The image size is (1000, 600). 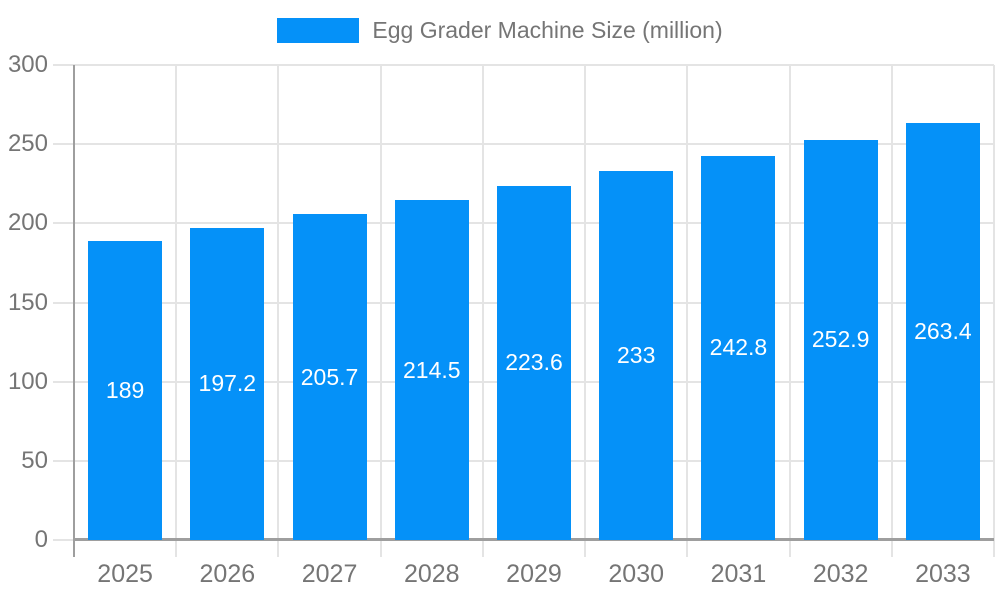 I want to click on legend-label: Egg Grader Machine Size (million), so click(x=547, y=30).